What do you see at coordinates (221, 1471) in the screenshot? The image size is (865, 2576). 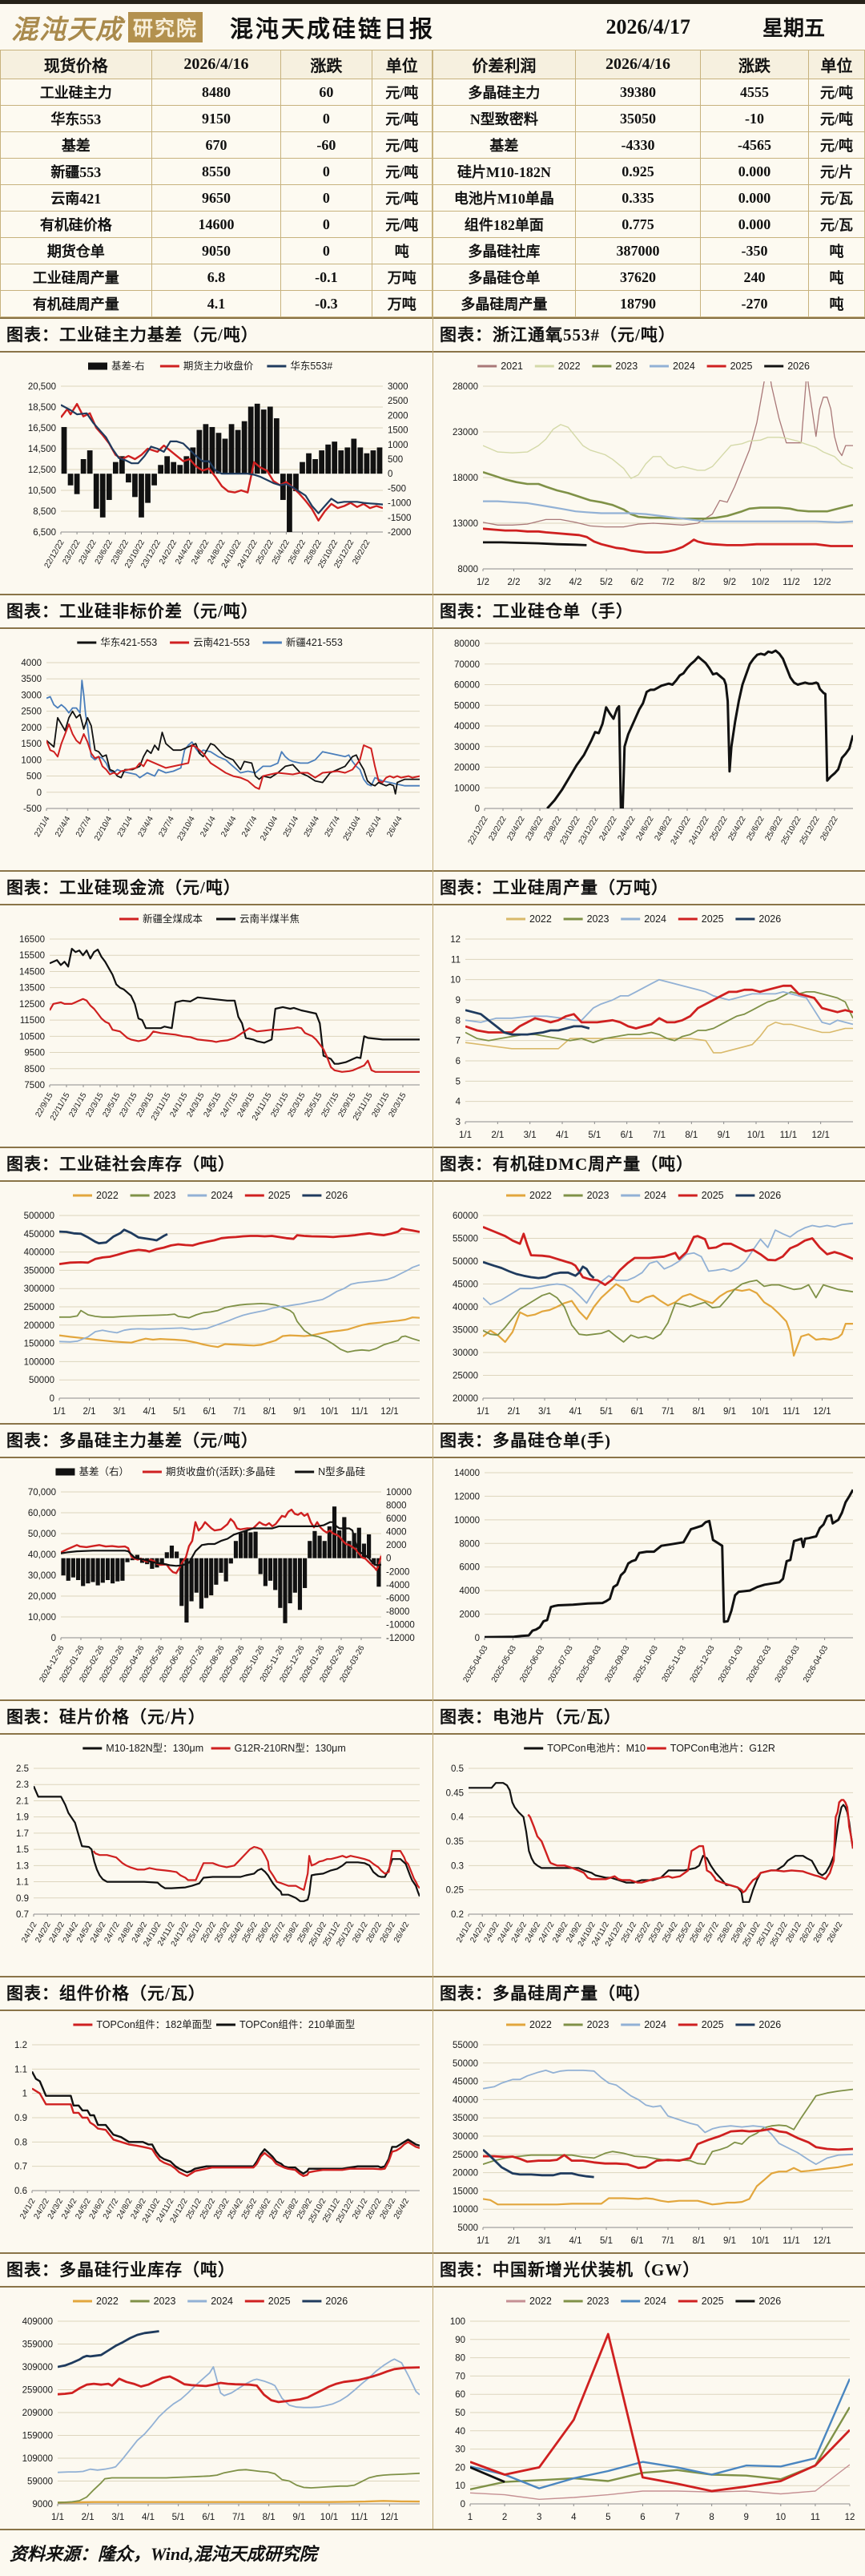 I see `legend-label: 期货收盘价(活跃):多晶硅` at bounding box center [221, 1471].